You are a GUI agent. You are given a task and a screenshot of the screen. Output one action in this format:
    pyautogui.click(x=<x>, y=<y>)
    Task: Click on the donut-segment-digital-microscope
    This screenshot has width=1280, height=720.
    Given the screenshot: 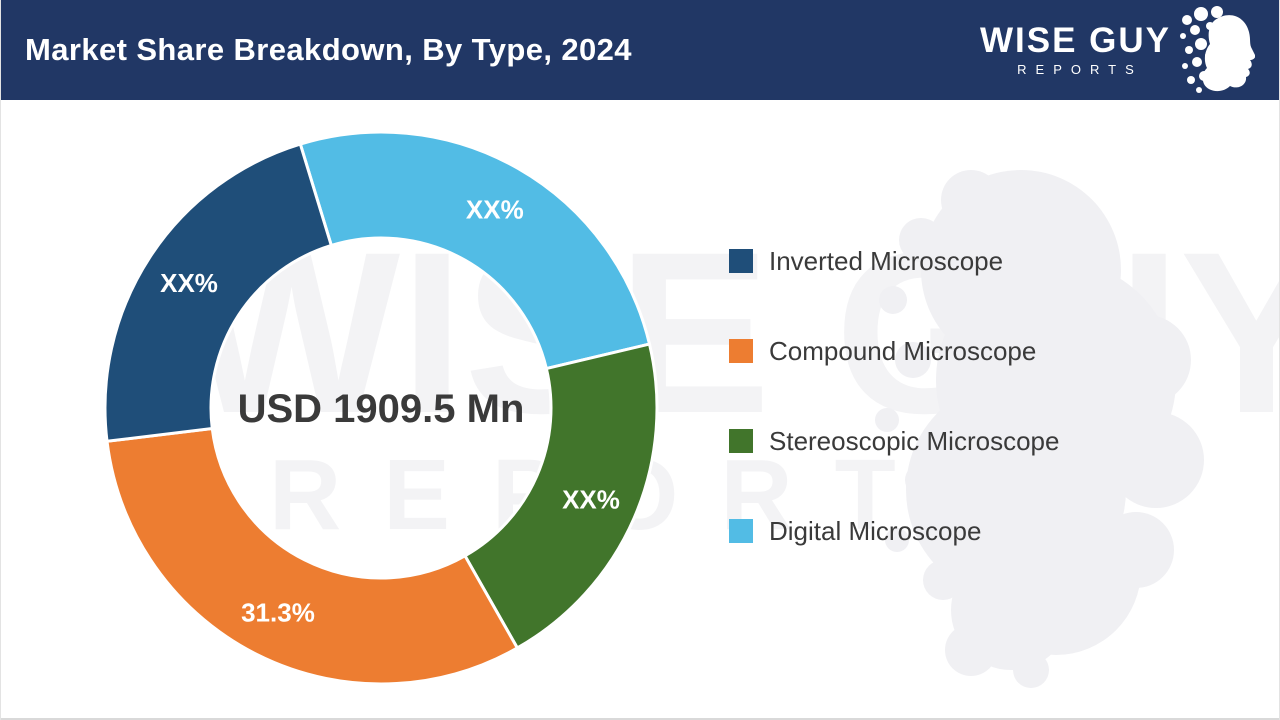 What is the action you would take?
    pyautogui.click(x=475, y=250)
    